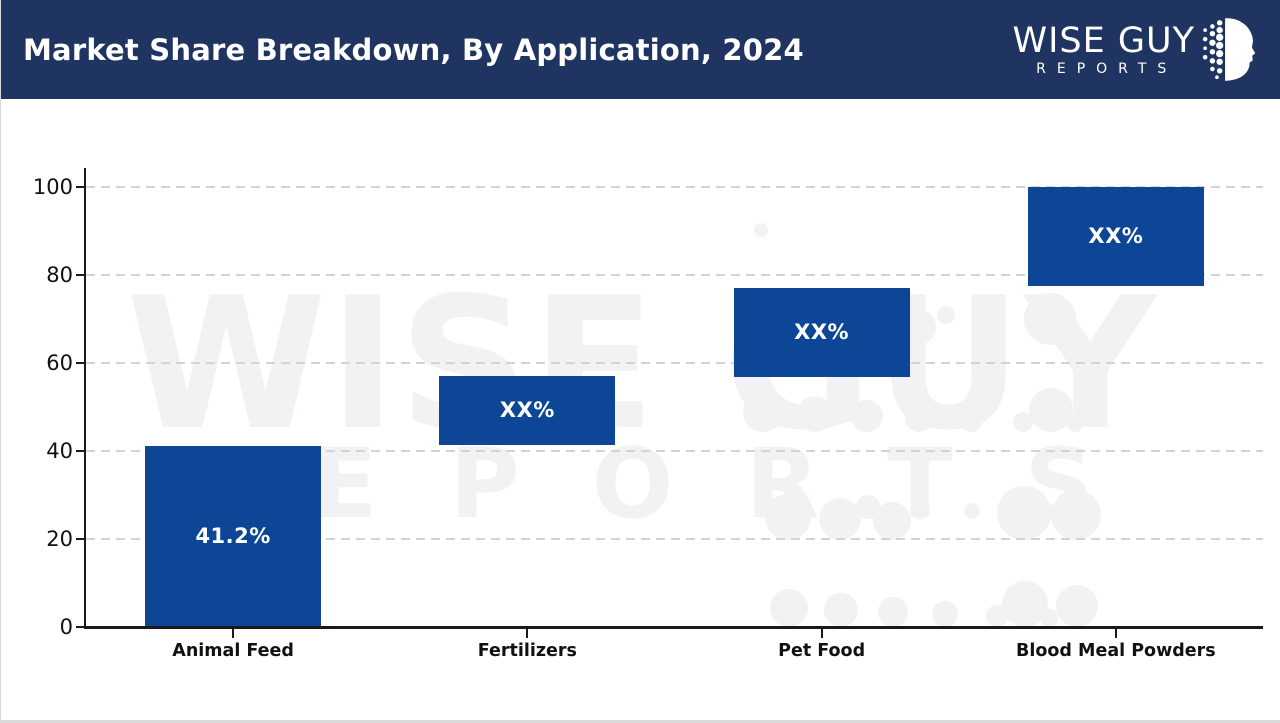 Image resolution: width=1280 pixels, height=723 pixels. What do you see at coordinates (1103, 40) in the screenshot?
I see `brand-logo-line1: WISE GUY` at bounding box center [1103, 40].